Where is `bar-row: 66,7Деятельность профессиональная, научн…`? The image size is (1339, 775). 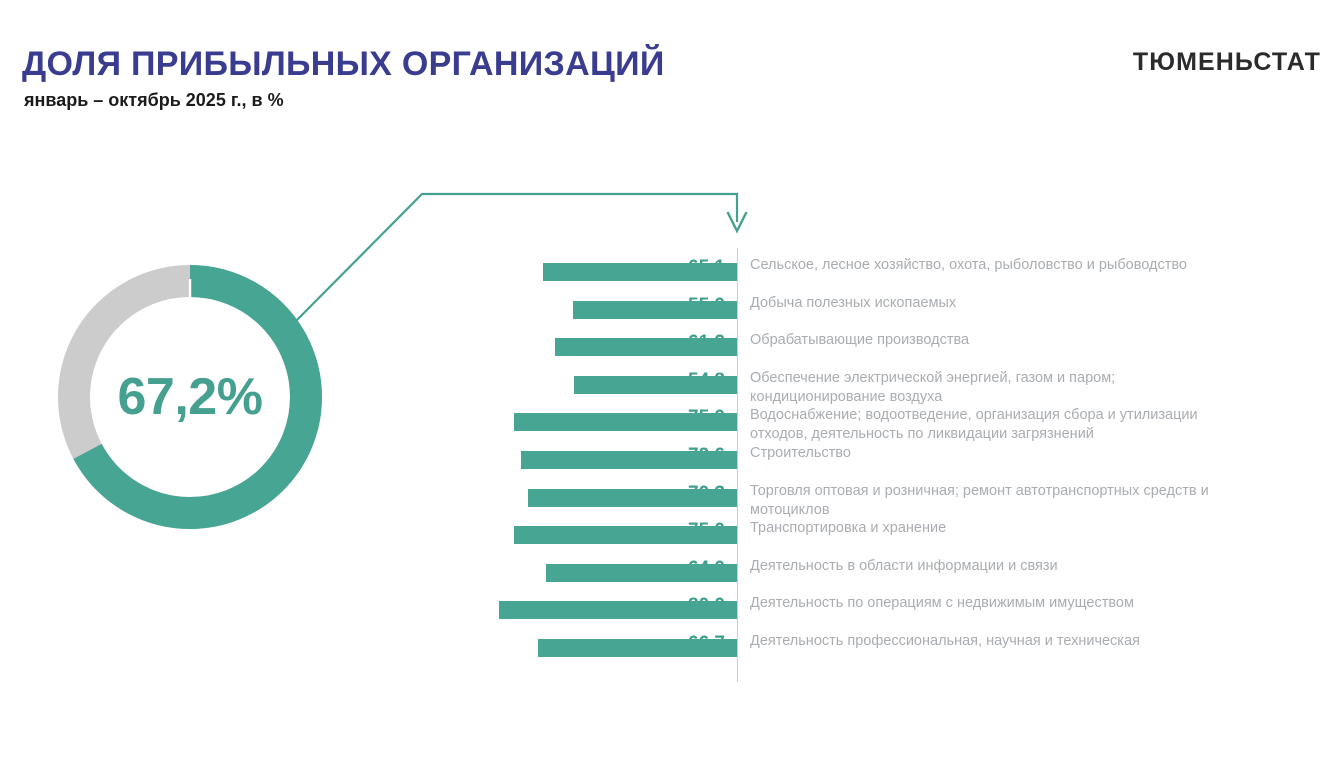
bar-row: 66,7Деятельность профессиональная, научн… is located at coordinates (830, 649).